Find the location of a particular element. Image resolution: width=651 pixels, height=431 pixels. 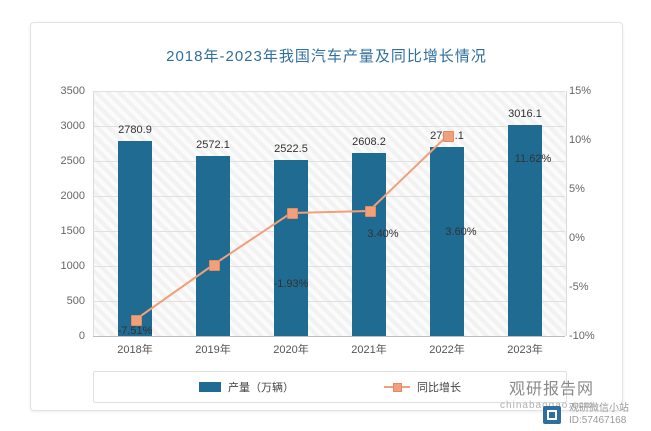

y-axis-tick: 1000 is located at coordinates (72, 266).